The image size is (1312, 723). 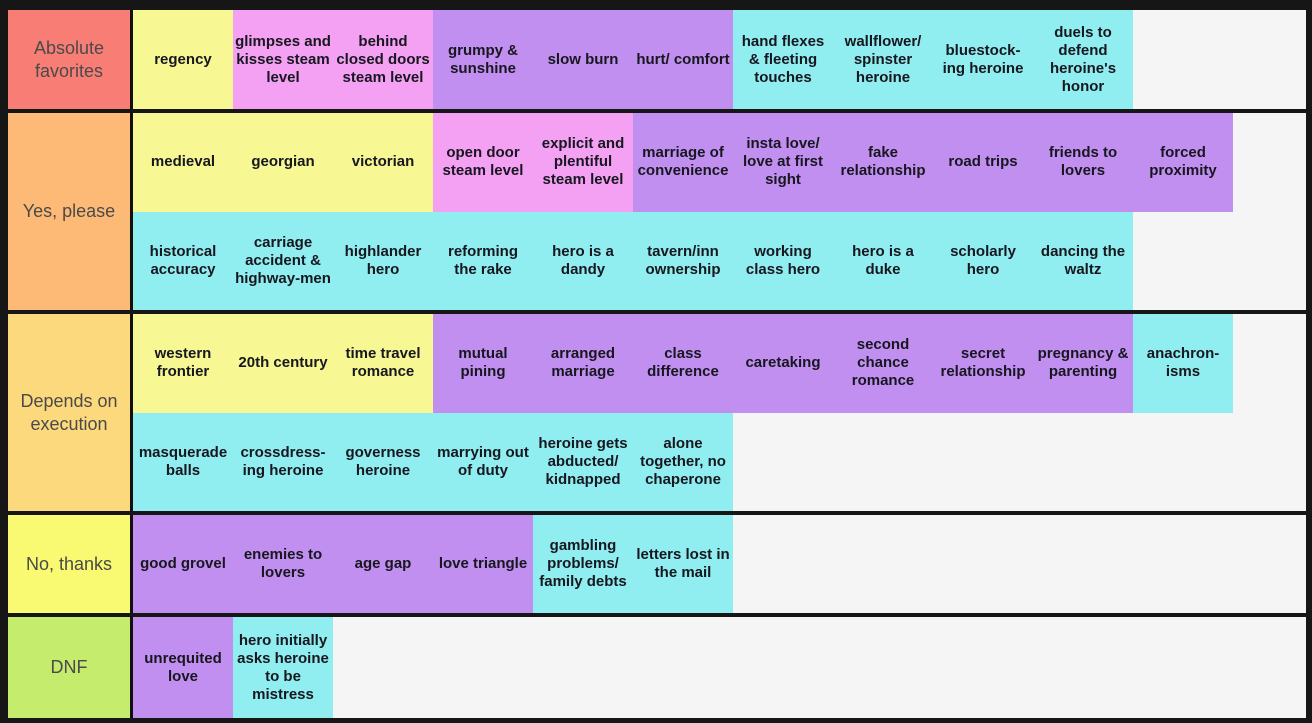 What do you see at coordinates (683, 564) in the screenshot?
I see `trope-cell: letters lost in the mail` at bounding box center [683, 564].